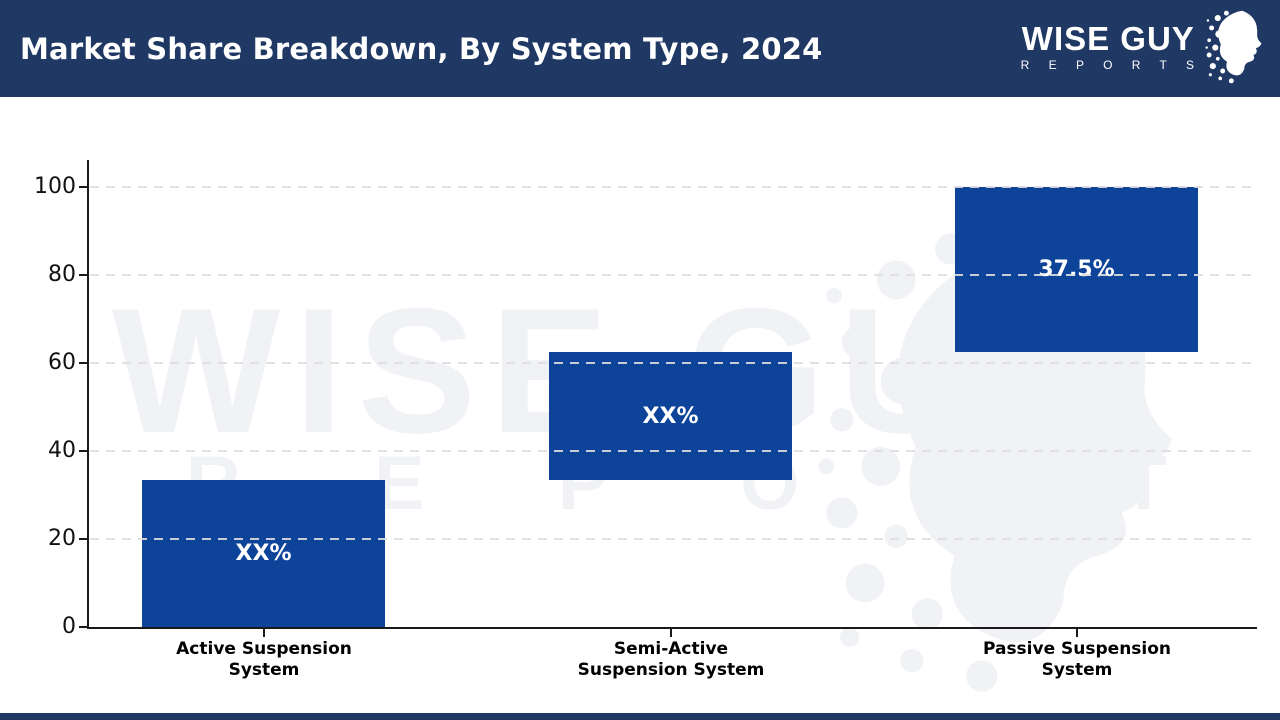  Describe the element at coordinates (1233, 47) in the screenshot. I see `face-profile-icon` at that location.